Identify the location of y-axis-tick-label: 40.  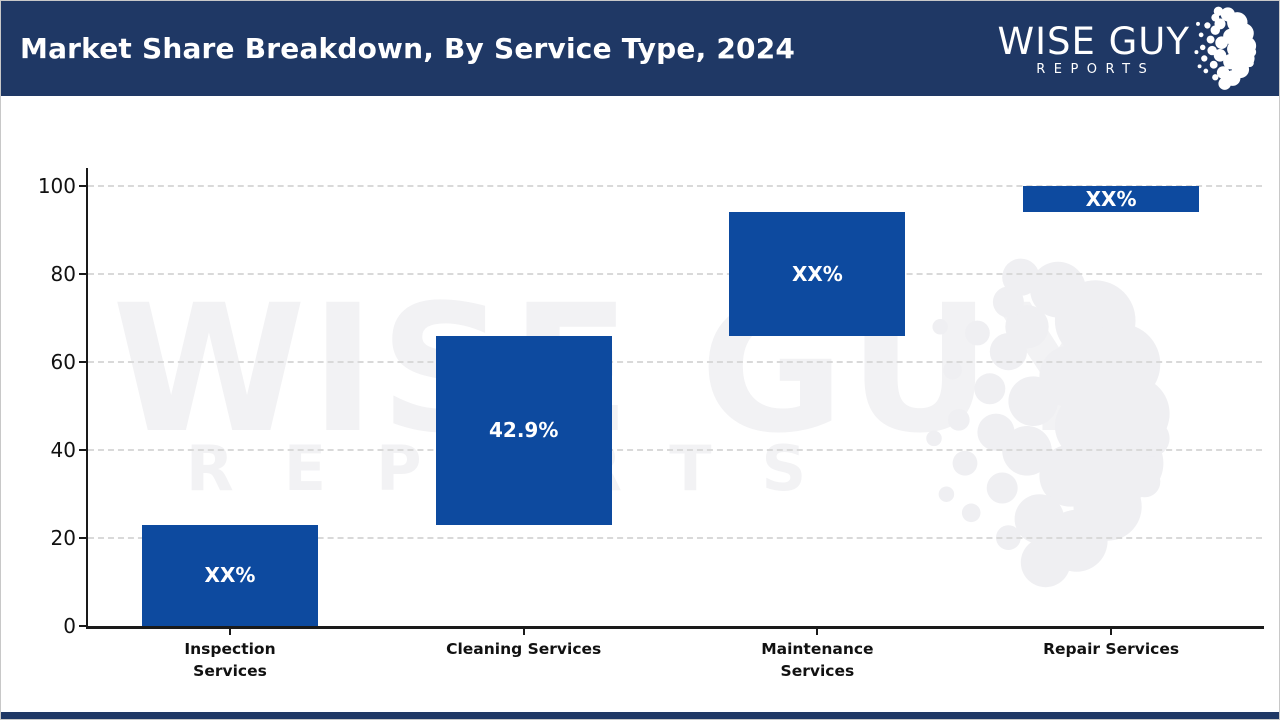
(63, 450).